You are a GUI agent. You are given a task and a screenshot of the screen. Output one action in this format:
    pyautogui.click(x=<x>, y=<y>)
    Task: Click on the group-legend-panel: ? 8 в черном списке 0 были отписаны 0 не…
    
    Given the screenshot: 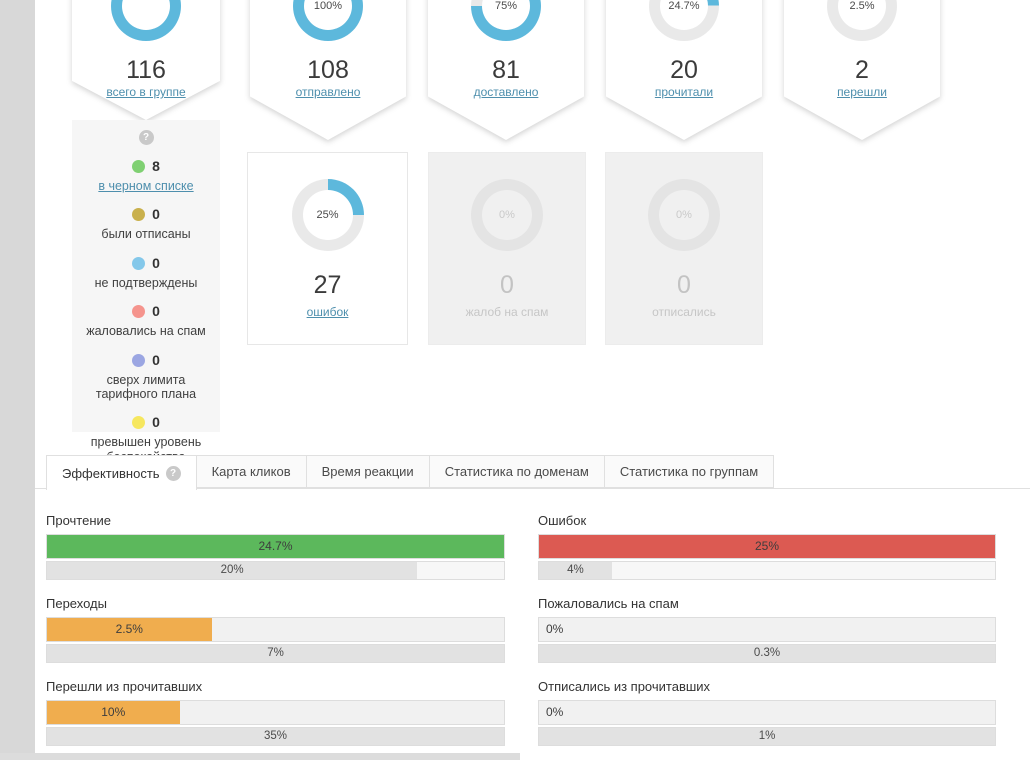 What is the action you would take?
    pyautogui.click(x=146, y=292)
    